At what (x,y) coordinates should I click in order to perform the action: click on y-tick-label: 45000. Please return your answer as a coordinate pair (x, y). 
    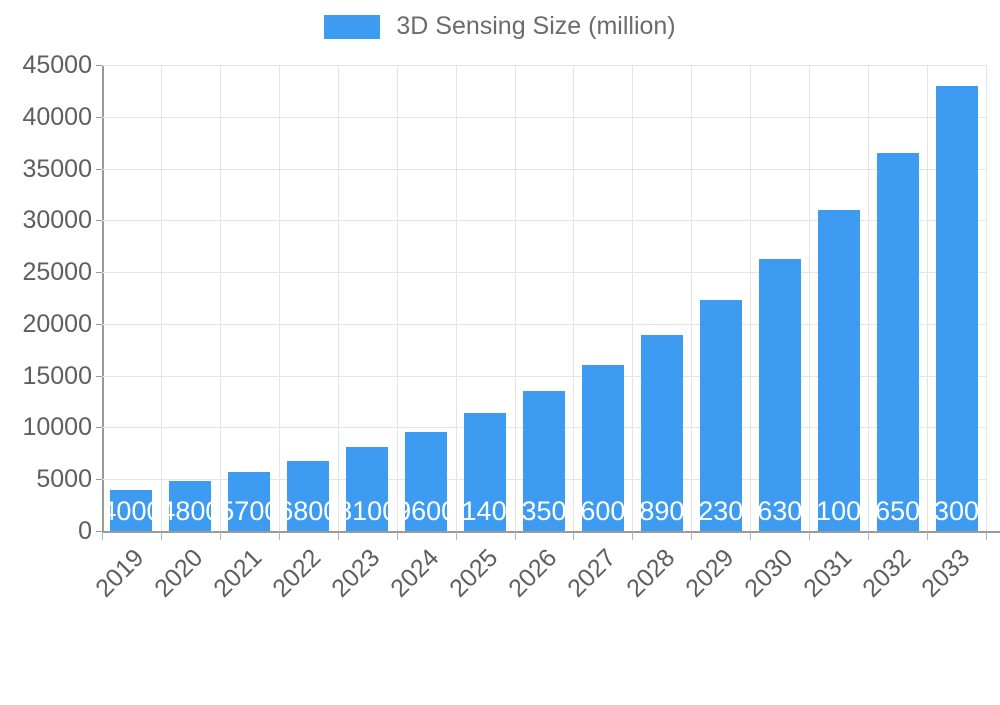
    Looking at the image, I should click on (57, 65).